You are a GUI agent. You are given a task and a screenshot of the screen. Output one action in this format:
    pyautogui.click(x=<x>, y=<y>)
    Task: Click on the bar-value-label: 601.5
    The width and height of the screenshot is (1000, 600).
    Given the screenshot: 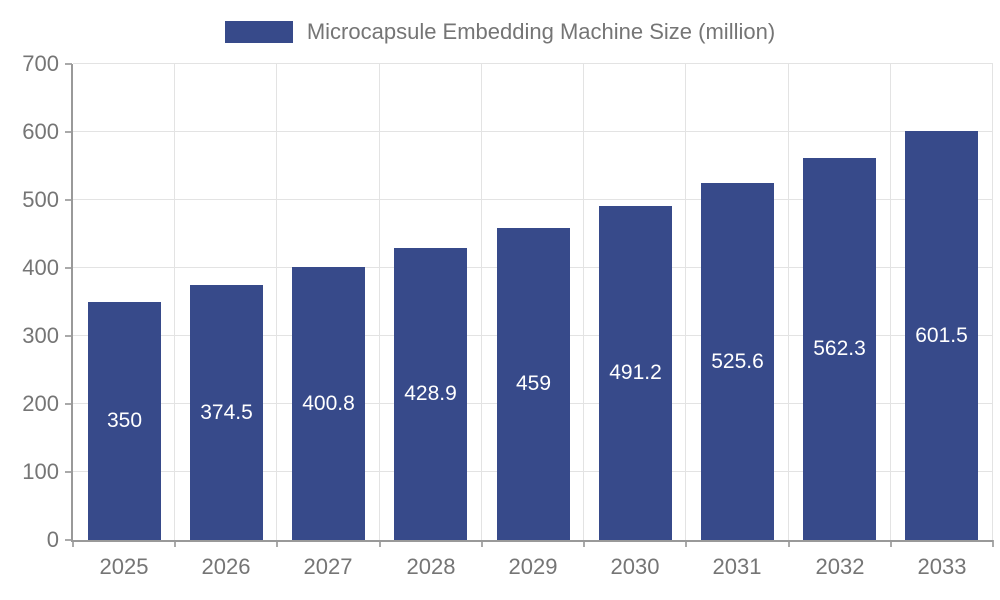 What is the action you would take?
    pyautogui.click(x=941, y=335)
    